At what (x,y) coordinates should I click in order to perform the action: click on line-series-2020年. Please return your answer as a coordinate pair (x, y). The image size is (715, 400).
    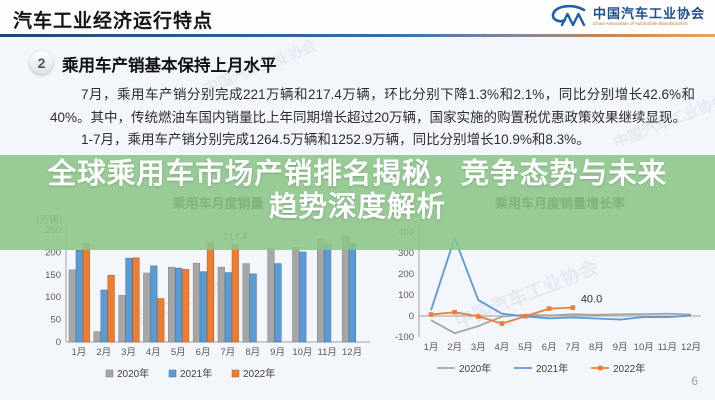
    Looking at the image, I should click on (561, 323).